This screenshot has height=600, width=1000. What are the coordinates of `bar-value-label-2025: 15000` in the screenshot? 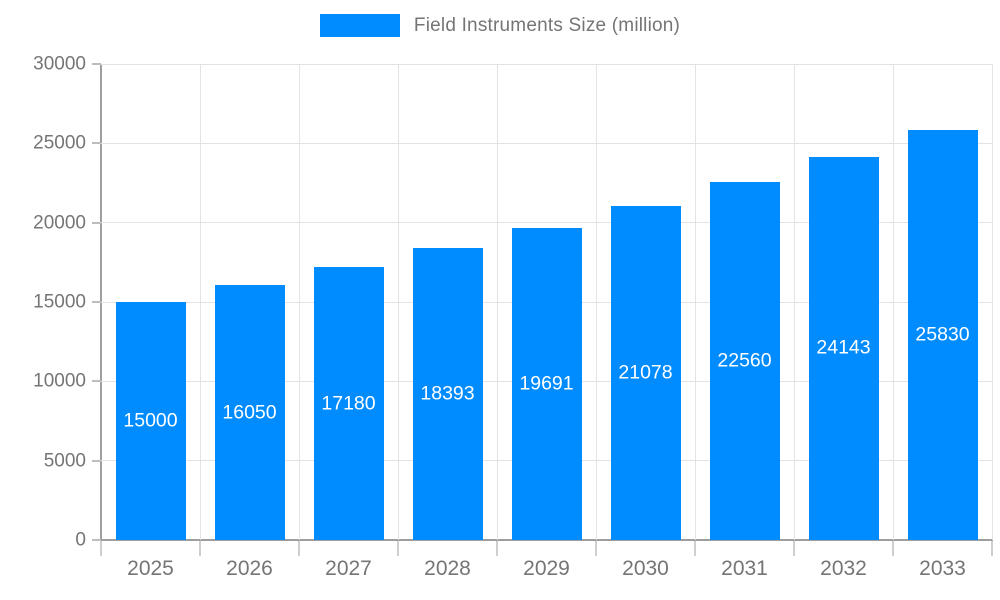 It's located at (150, 420).